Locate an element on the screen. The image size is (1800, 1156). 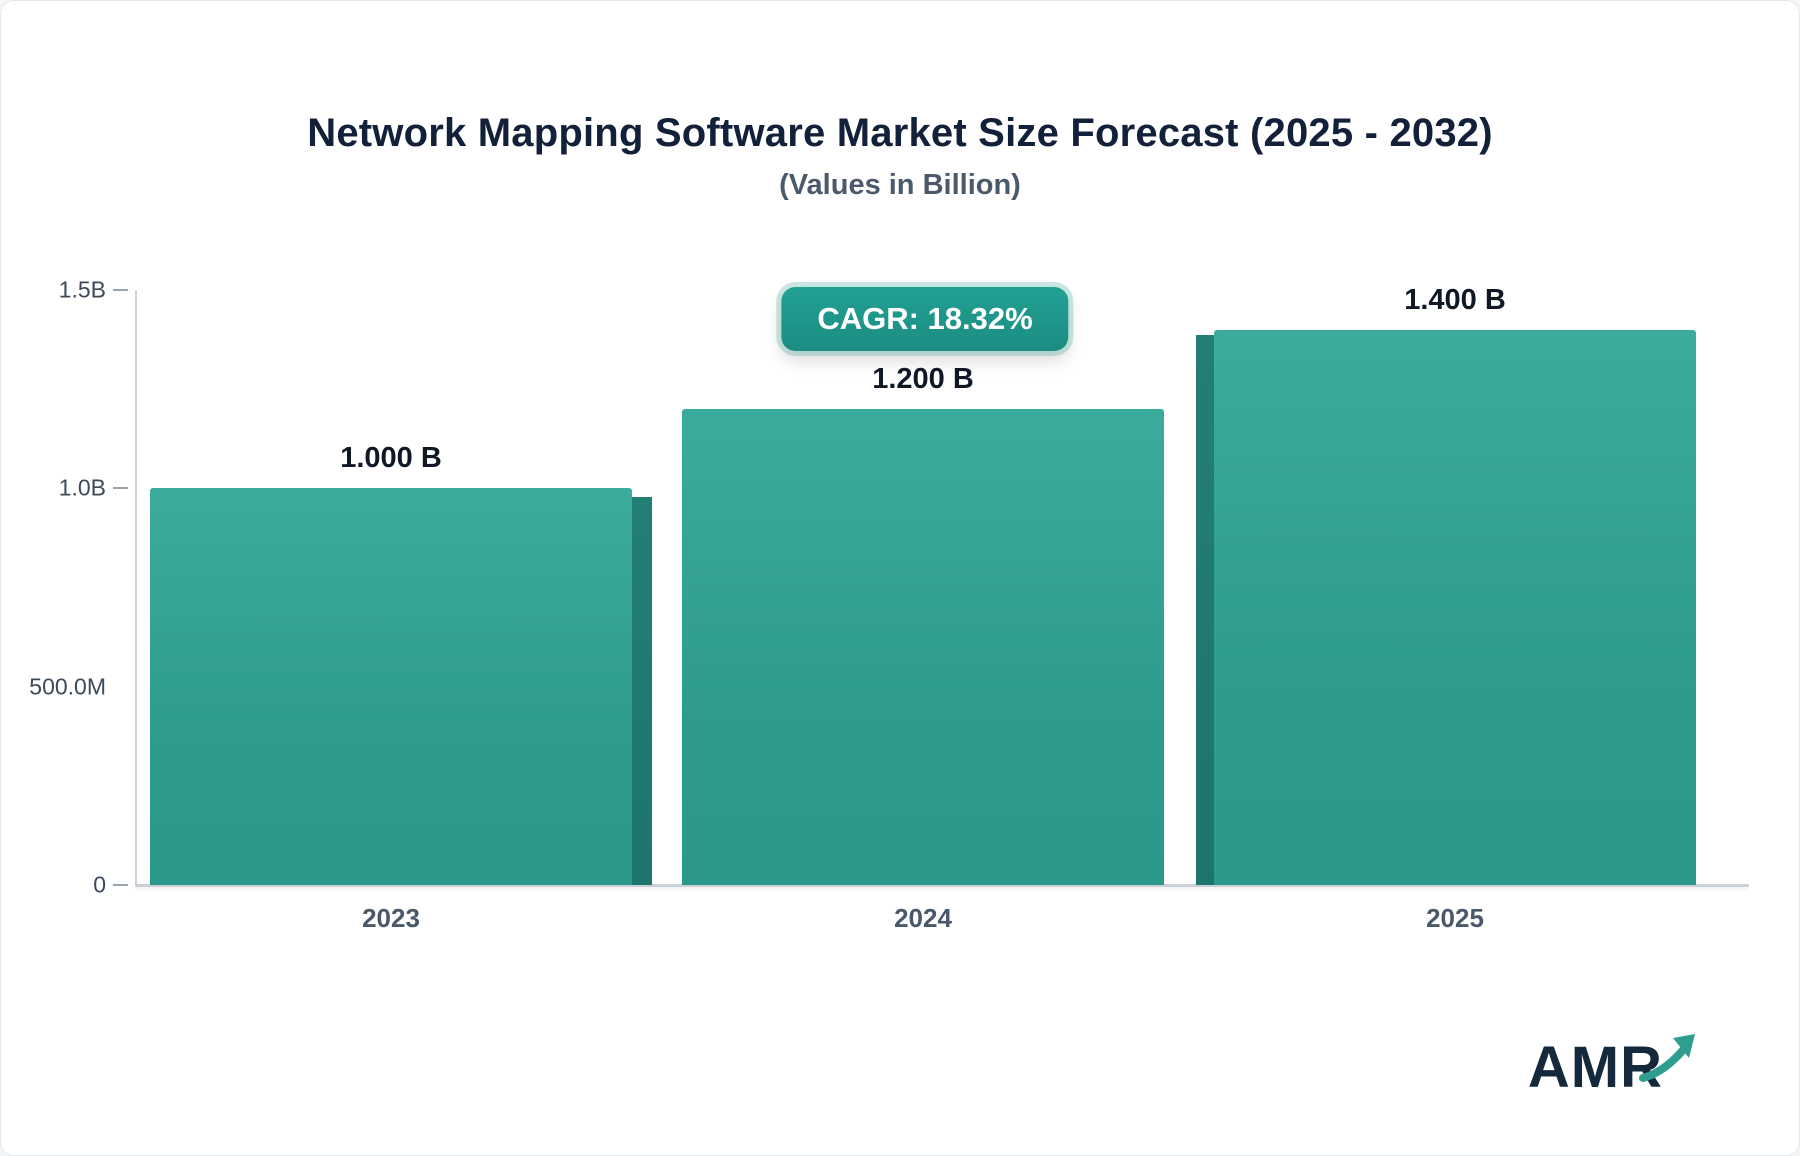
x-axis-label-2023: 2023 is located at coordinates (391, 918).